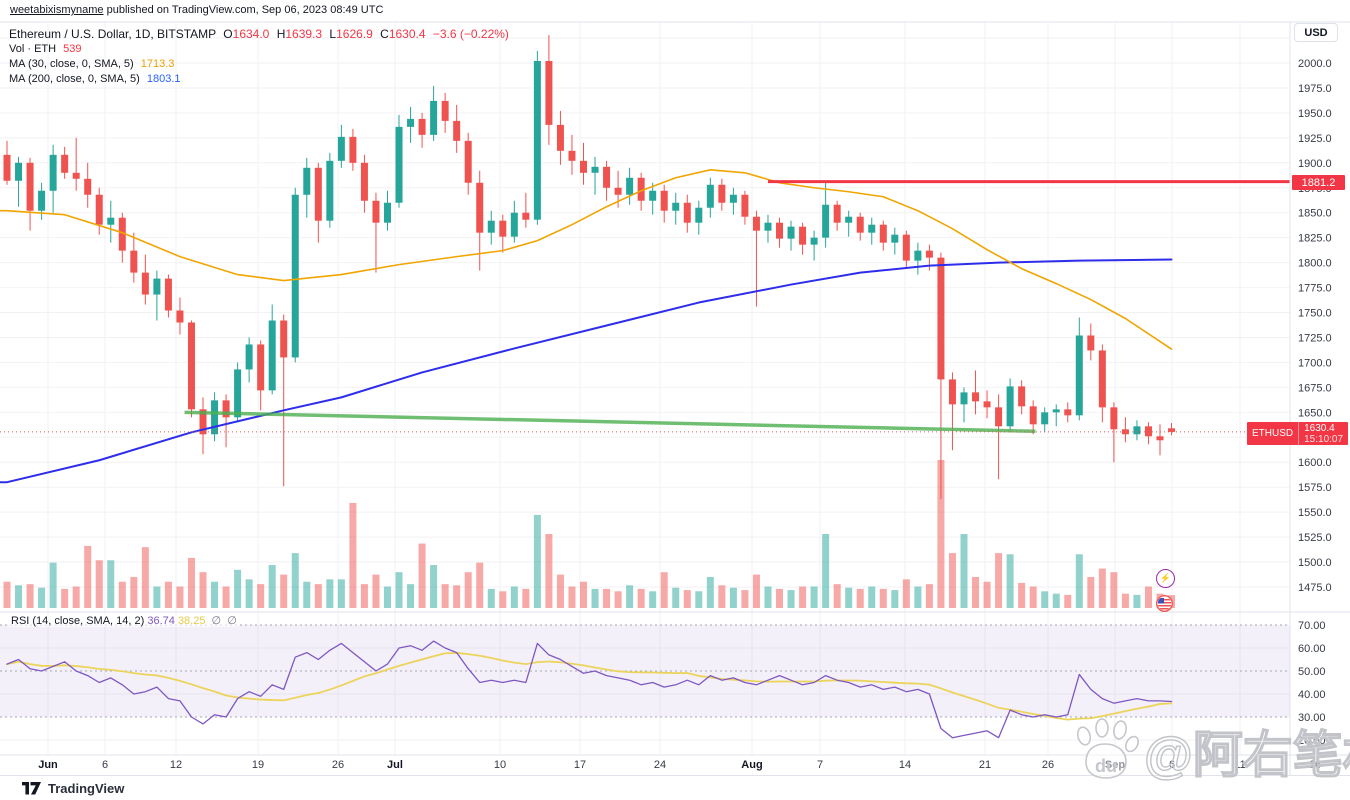  Describe the element at coordinates (1315, 488) in the screenshot. I see `price-tick: 1575.0` at that location.